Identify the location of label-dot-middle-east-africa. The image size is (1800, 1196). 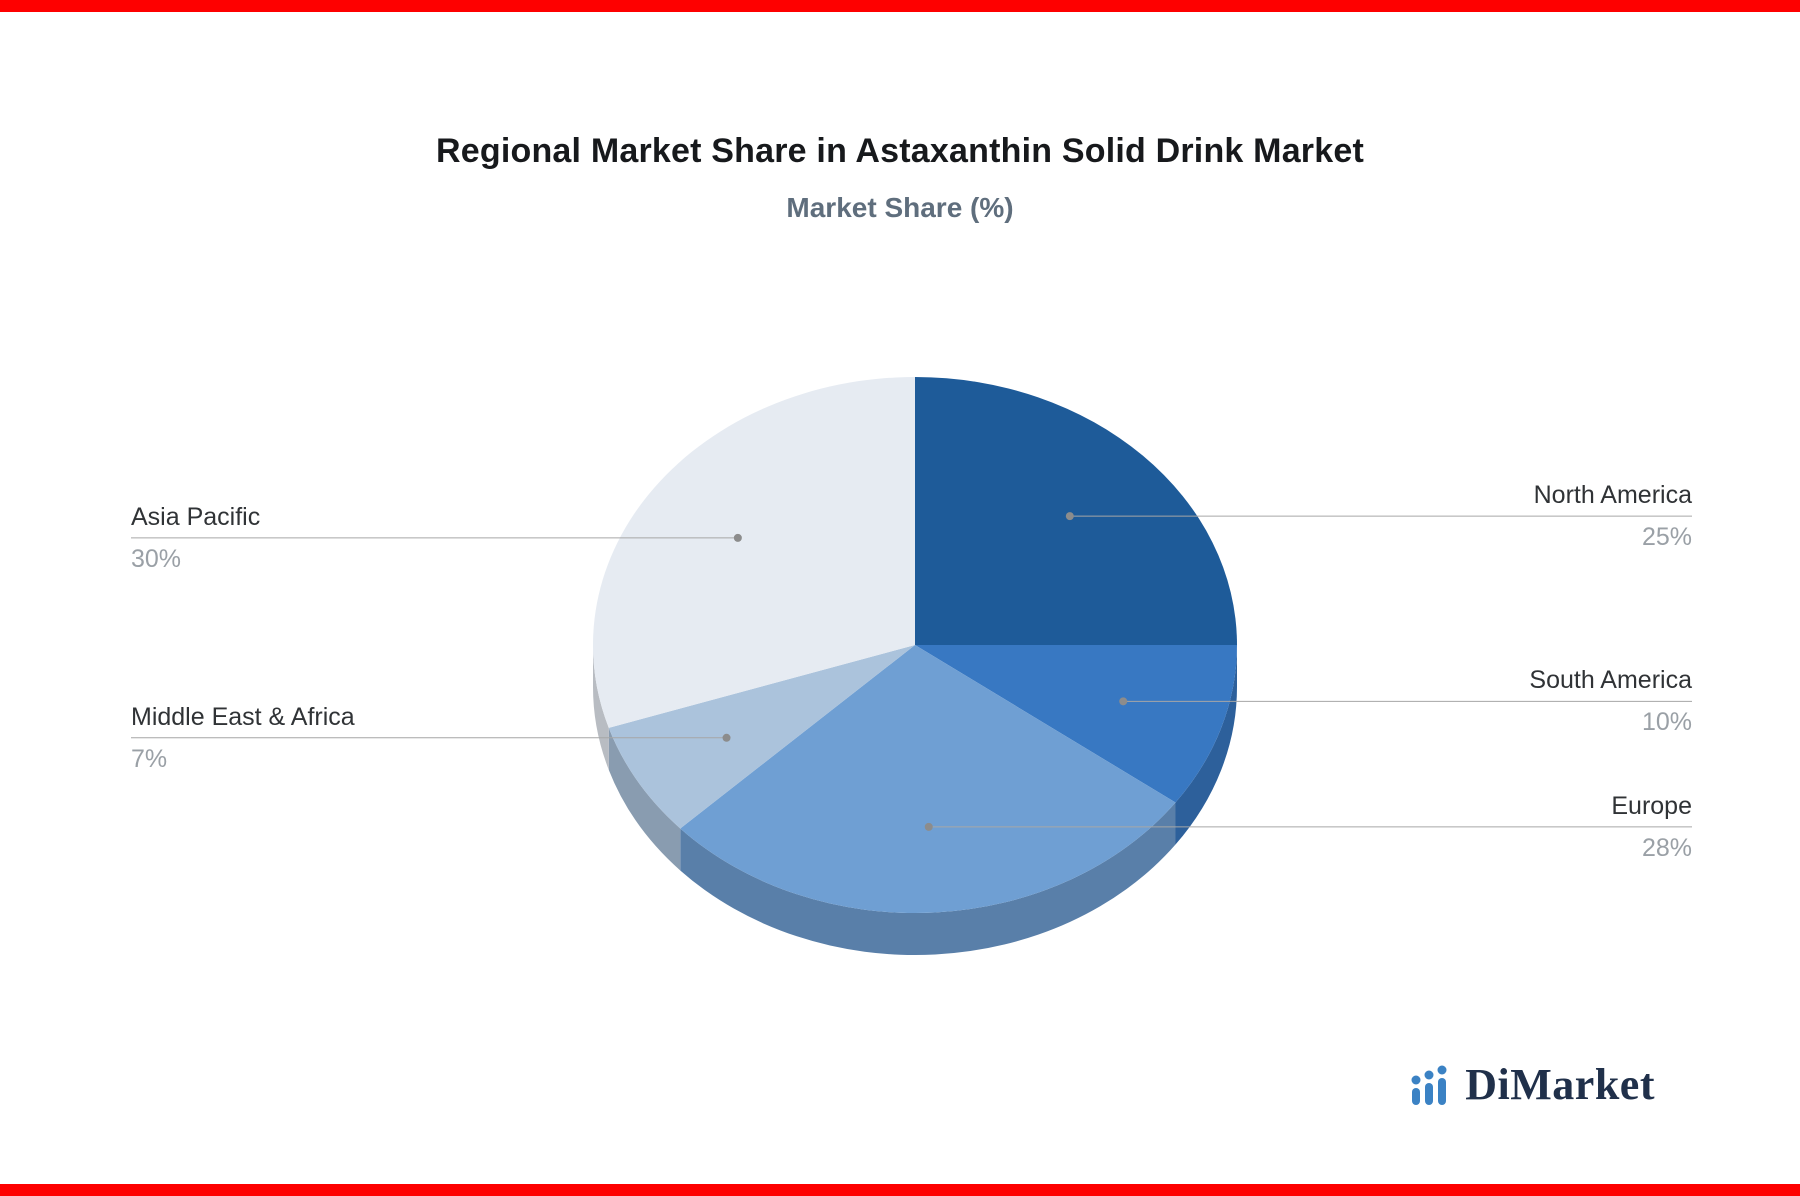
(726, 737).